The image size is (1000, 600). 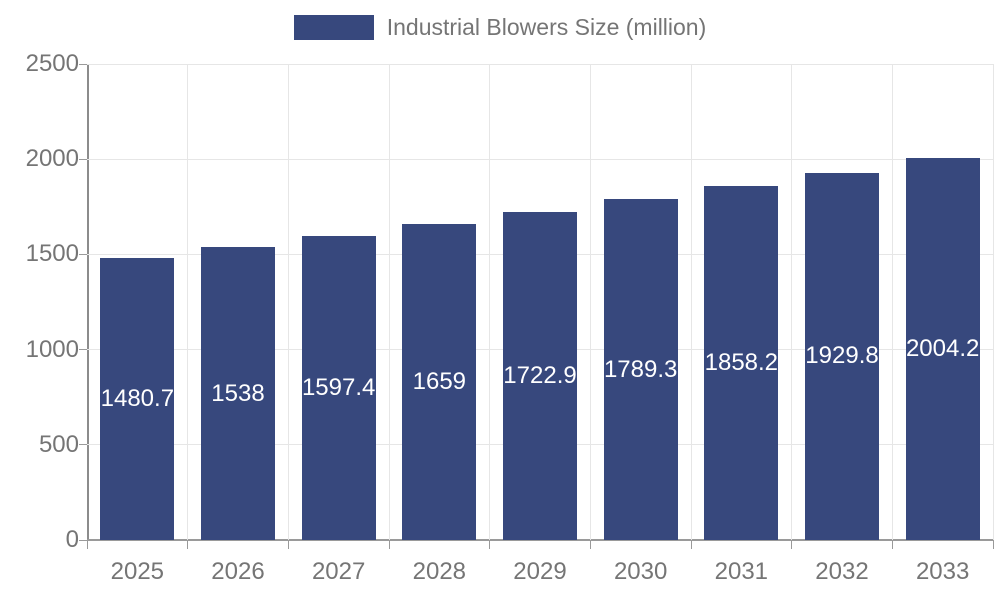 I want to click on x-axis-line, so click(x=540, y=540).